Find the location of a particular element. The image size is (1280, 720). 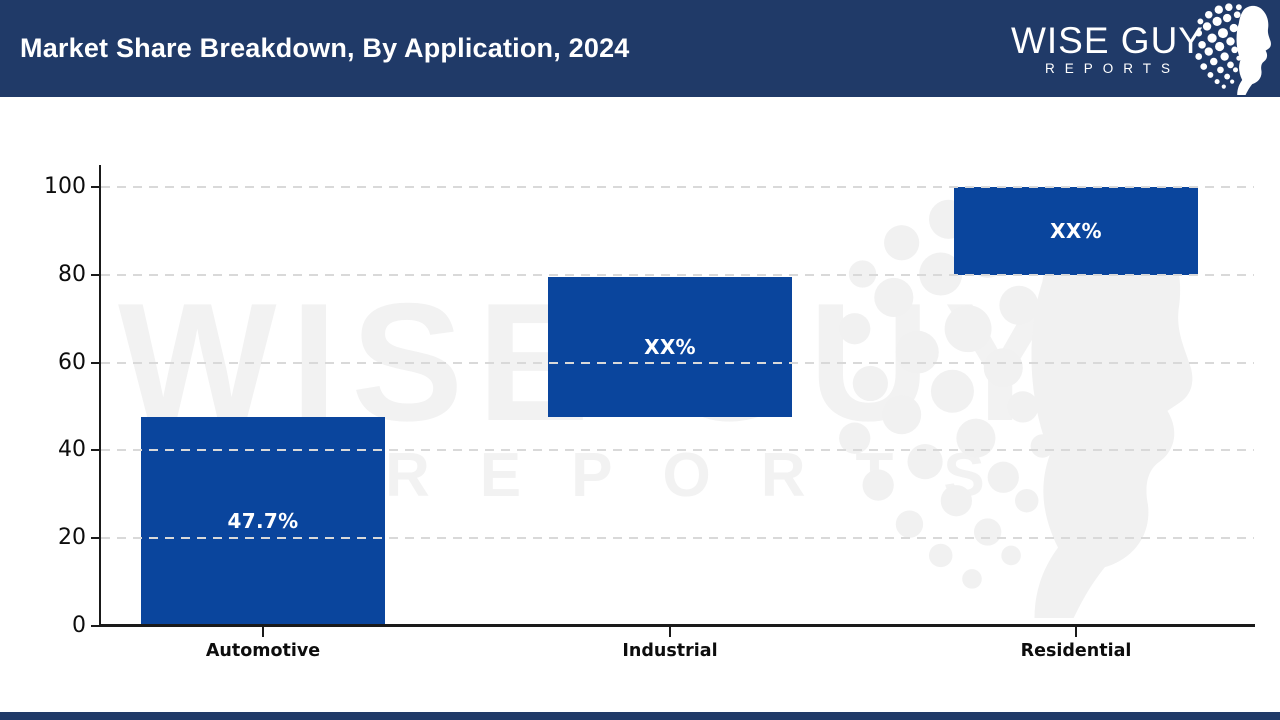

x-axis-line is located at coordinates (677, 625).